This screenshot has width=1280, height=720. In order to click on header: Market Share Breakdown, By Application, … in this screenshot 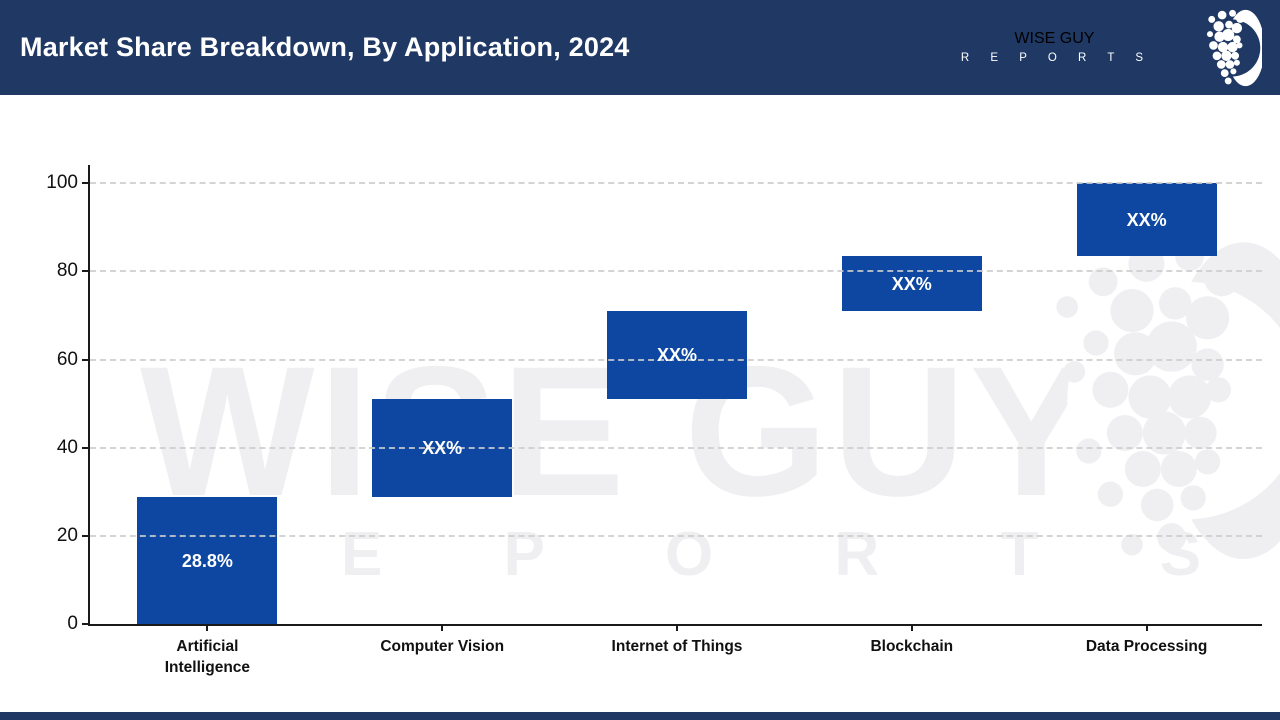, I will do `click(640, 47)`.